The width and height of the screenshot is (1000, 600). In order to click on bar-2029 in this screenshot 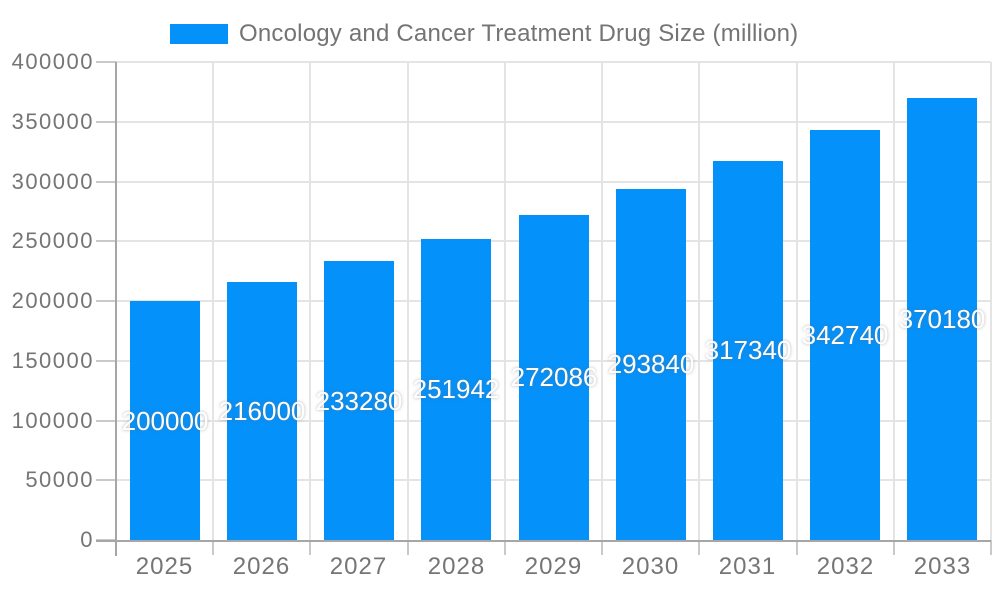, I will do `click(554, 377)`.